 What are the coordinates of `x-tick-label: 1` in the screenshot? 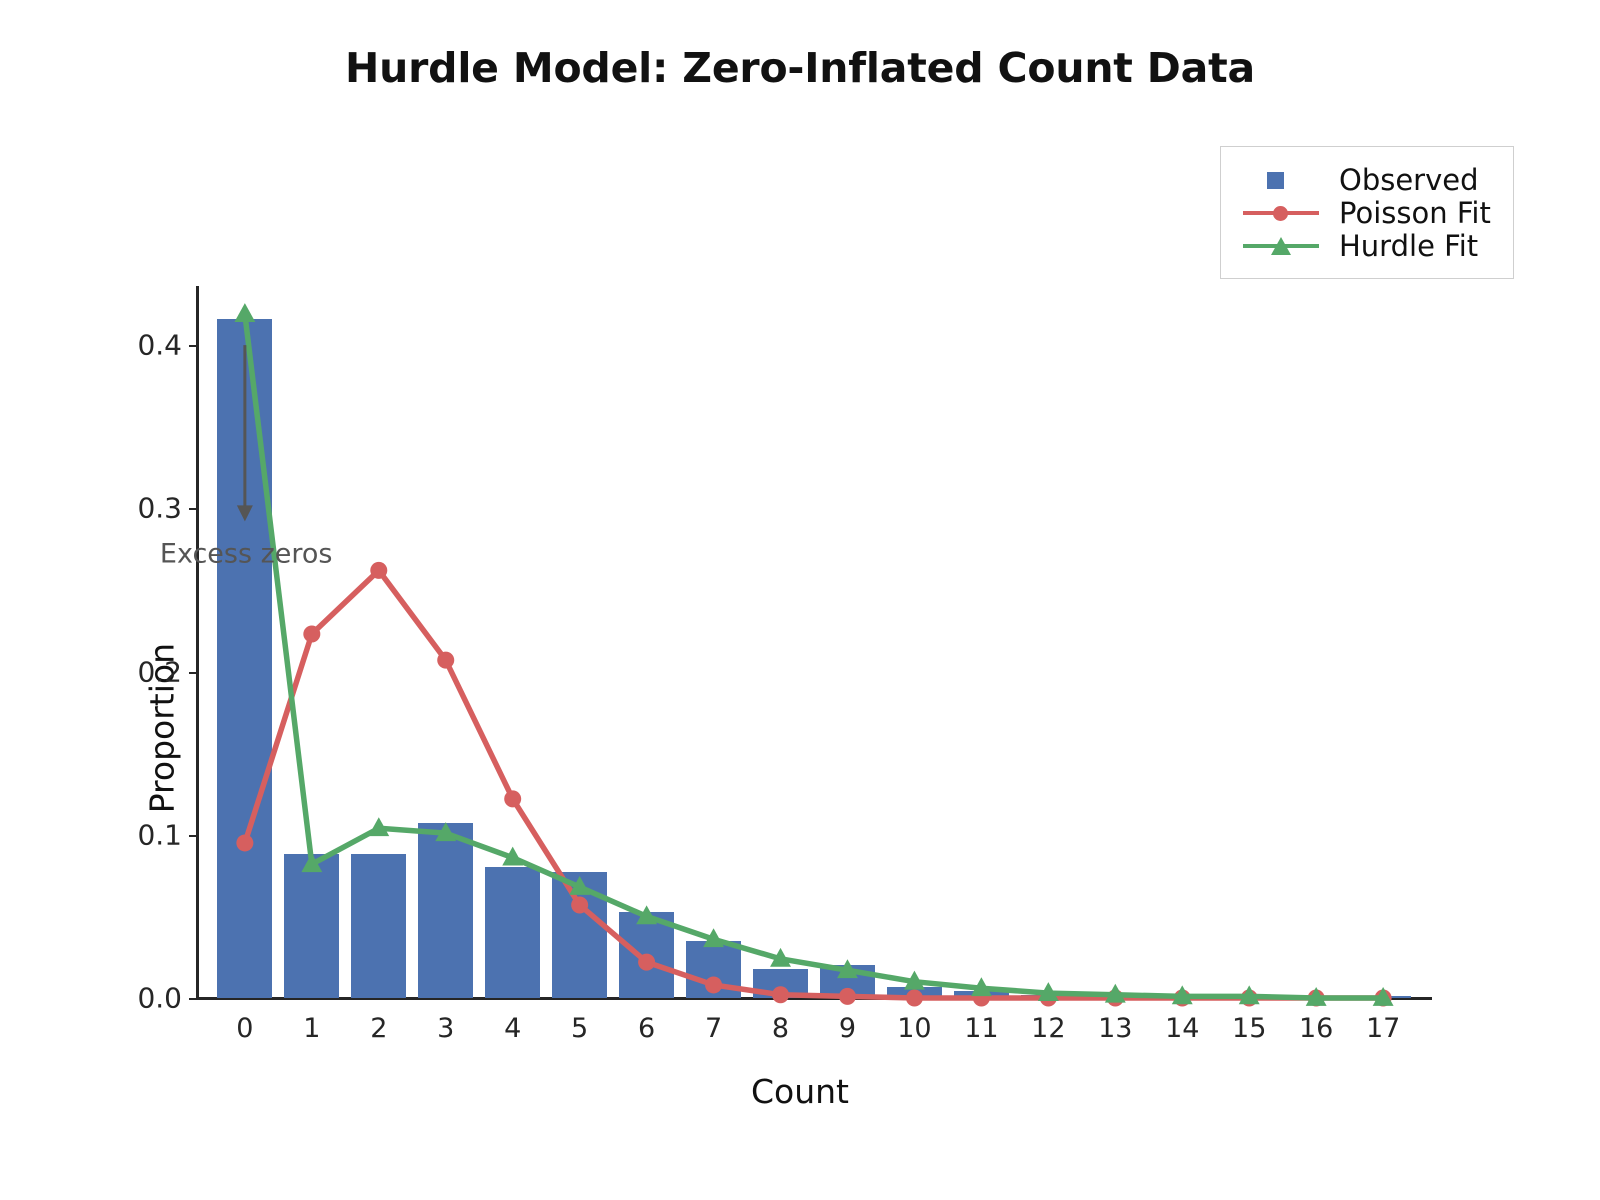 It's located at (312, 1028).